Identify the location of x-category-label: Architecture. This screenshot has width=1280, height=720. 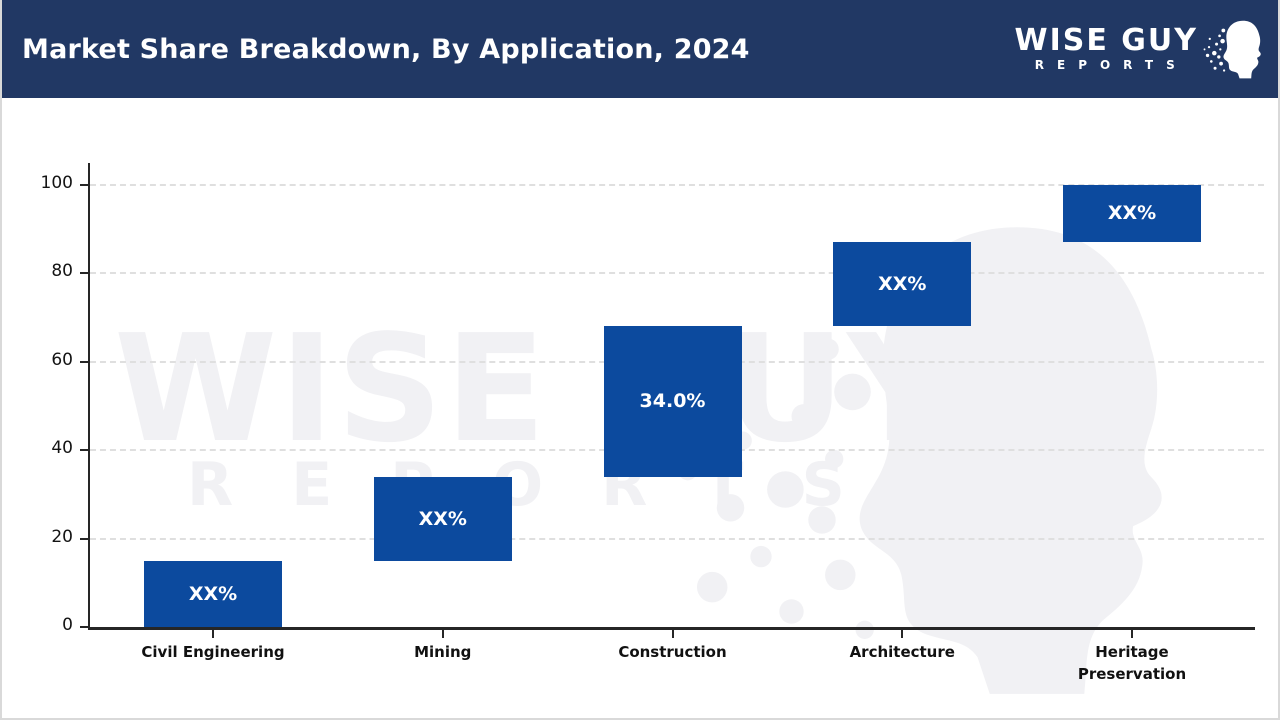
(902, 652).